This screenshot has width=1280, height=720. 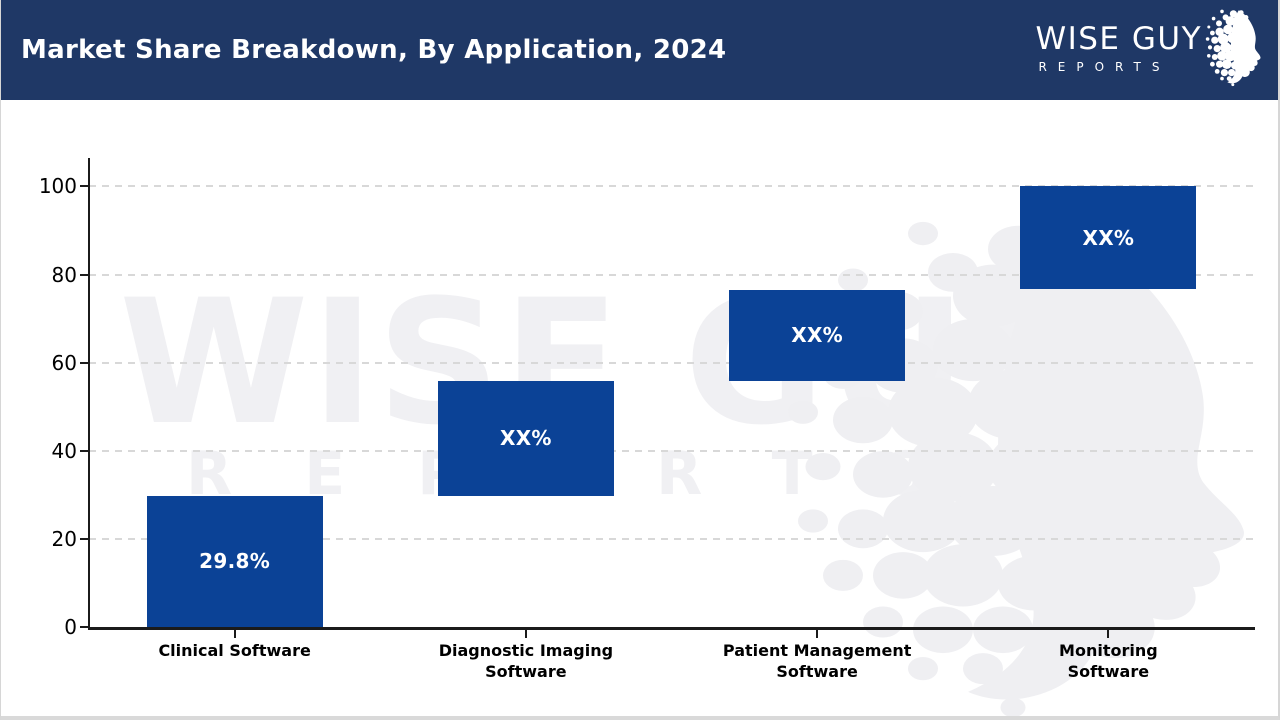 What do you see at coordinates (46, 399) in the screenshot?
I see `y-axis-tick-labels: 0 20 40 60 80 100` at bounding box center [46, 399].